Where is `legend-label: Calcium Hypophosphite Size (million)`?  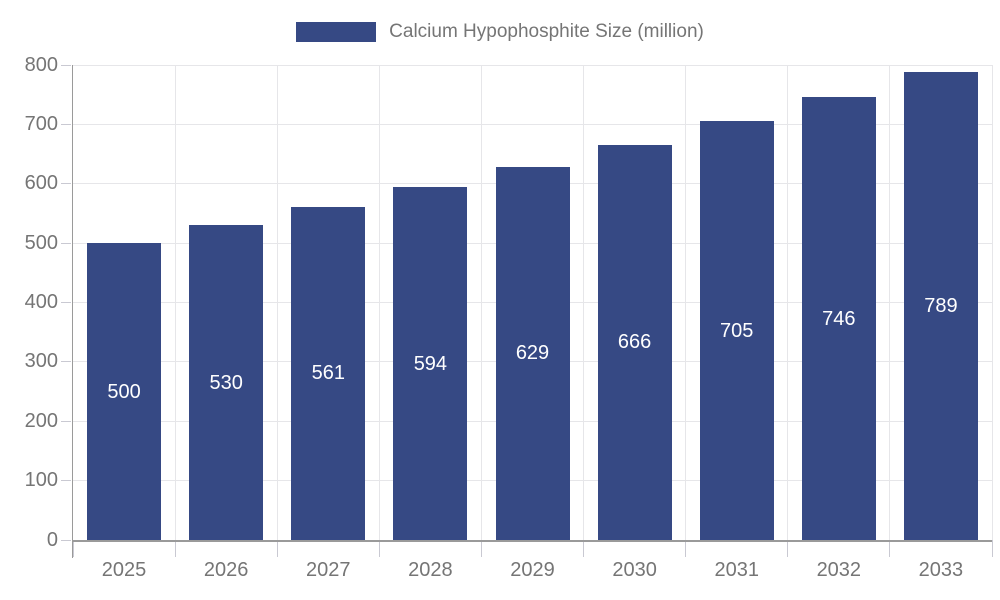
legend-label: Calcium Hypophosphite Size (million) is located at coordinates (546, 31).